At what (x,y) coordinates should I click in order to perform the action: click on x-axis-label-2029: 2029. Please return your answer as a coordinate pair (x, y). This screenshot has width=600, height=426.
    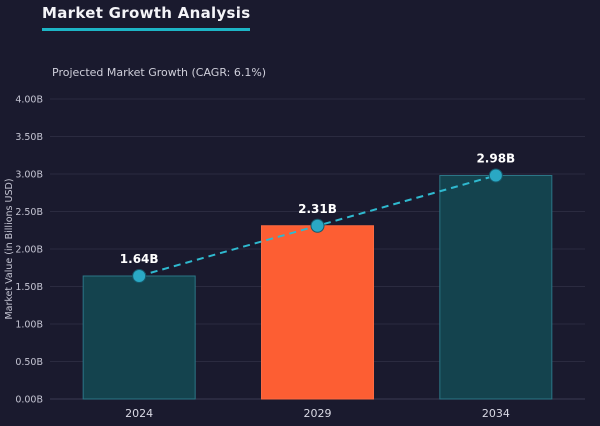
    Looking at the image, I should click on (318, 413).